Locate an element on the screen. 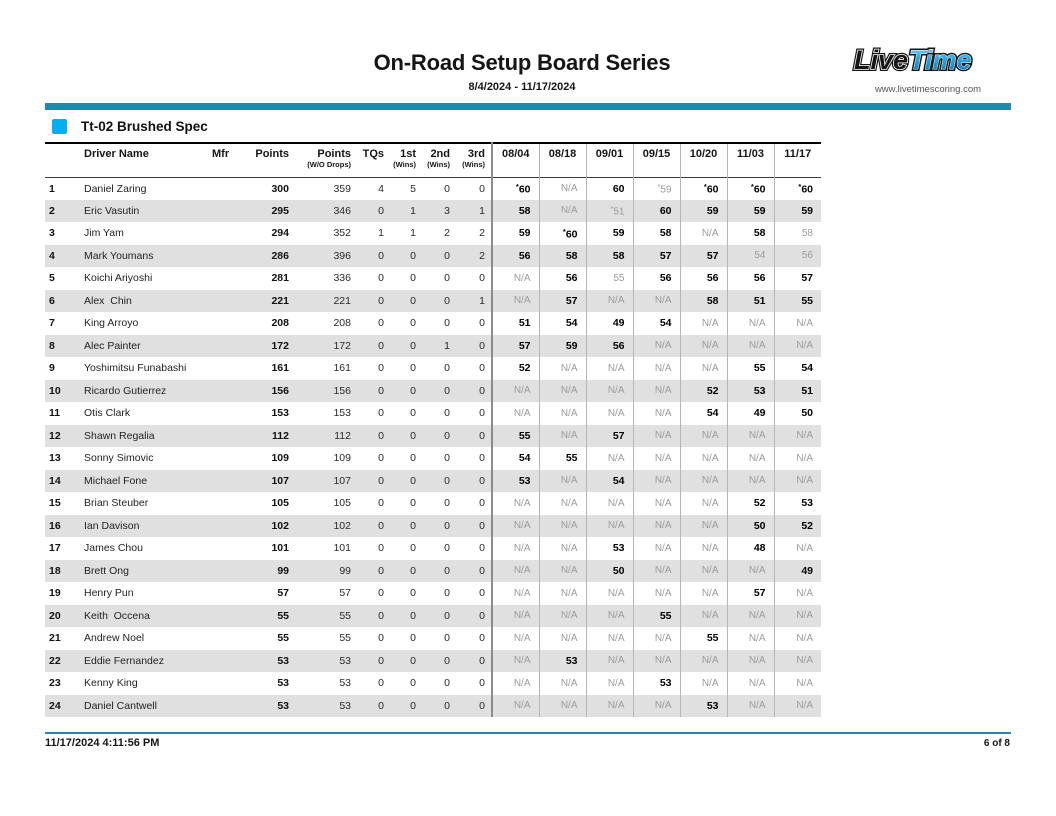  logo-live-outline: Live is located at coordinates (881, 60).